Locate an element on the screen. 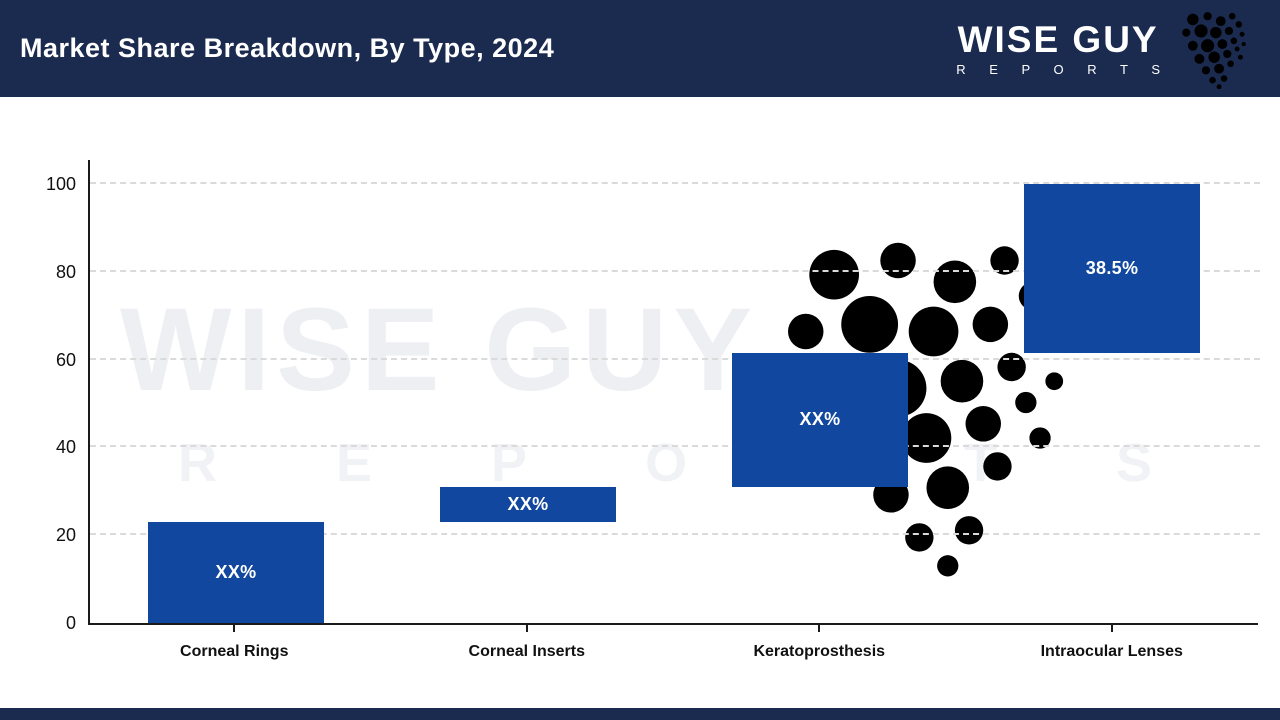 Image resolution: width=1280 pixels, height=720 pixels. x-category-label: Corneal Rings is located at coordinates (234, 651).